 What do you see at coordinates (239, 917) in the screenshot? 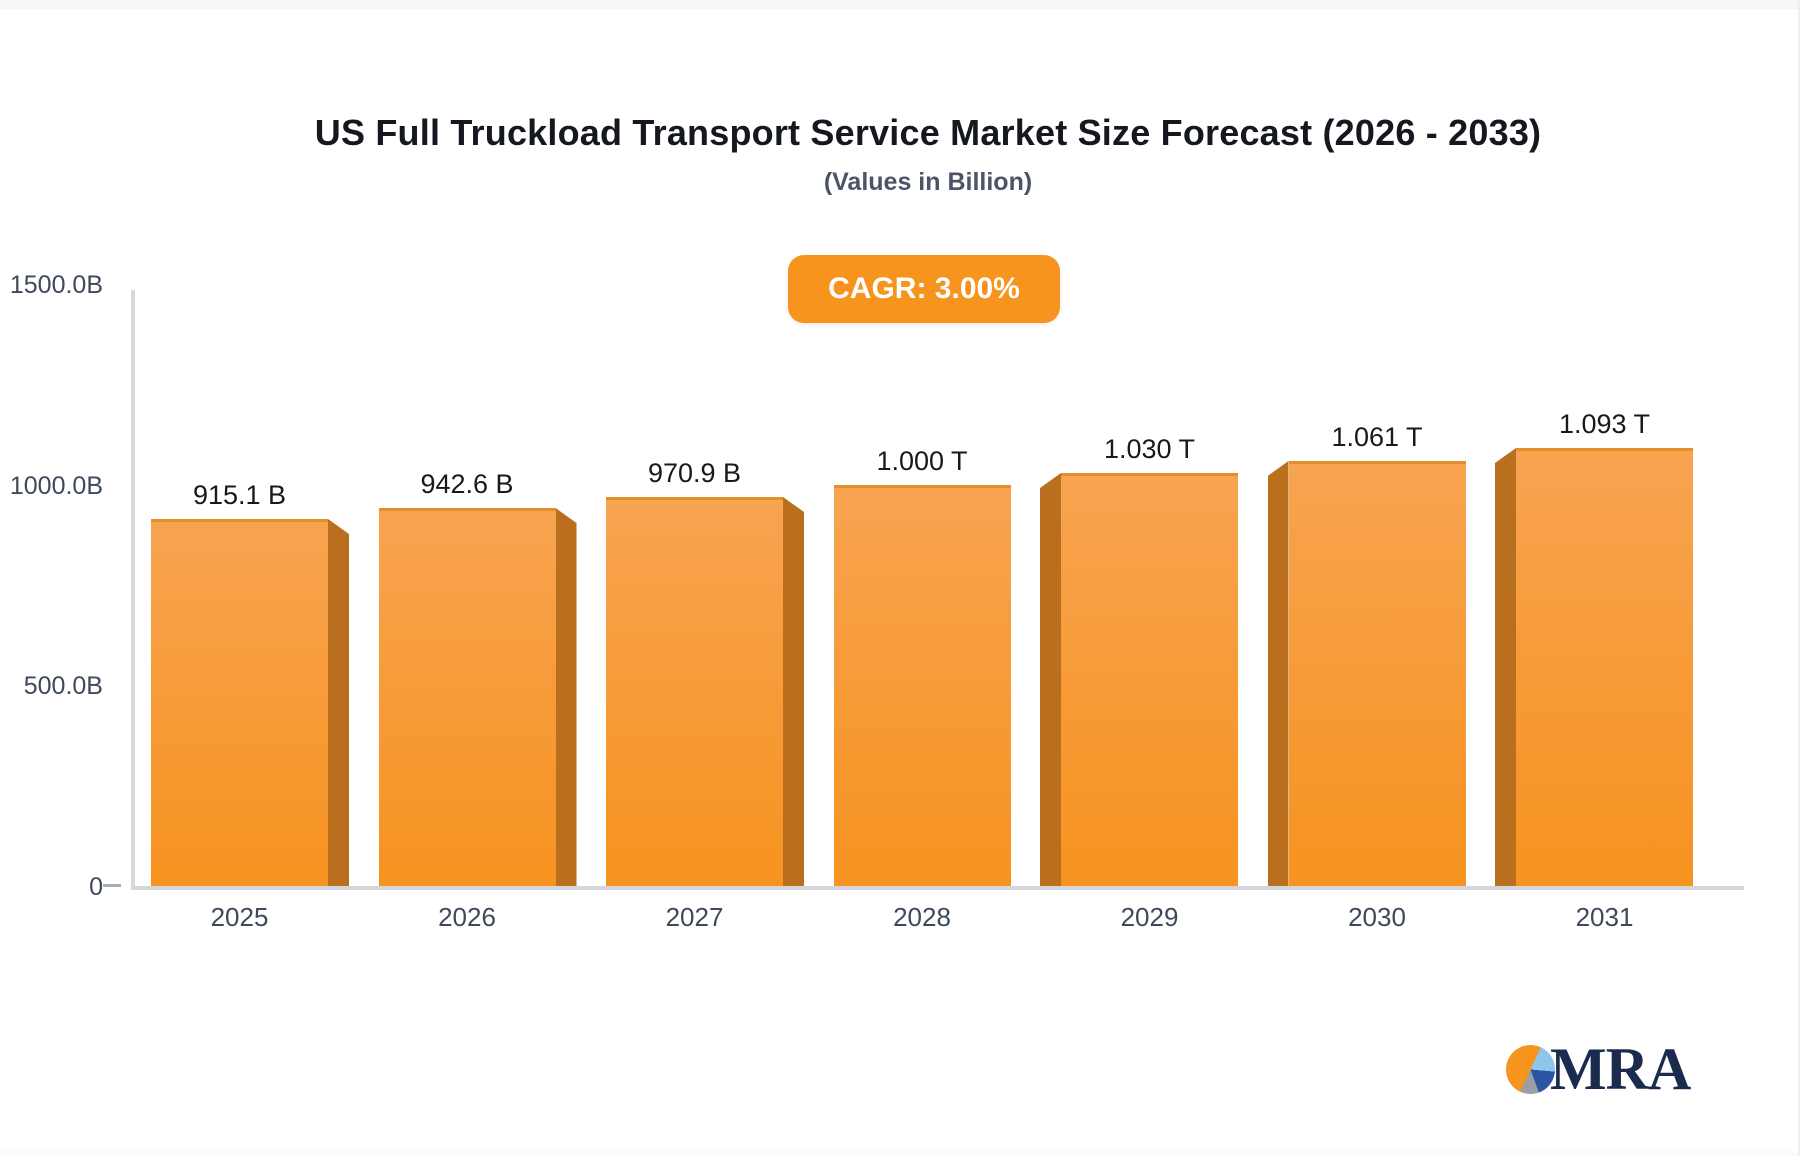
I see `x-axis-label-2025: 2025` at bounding box center [239, 917].